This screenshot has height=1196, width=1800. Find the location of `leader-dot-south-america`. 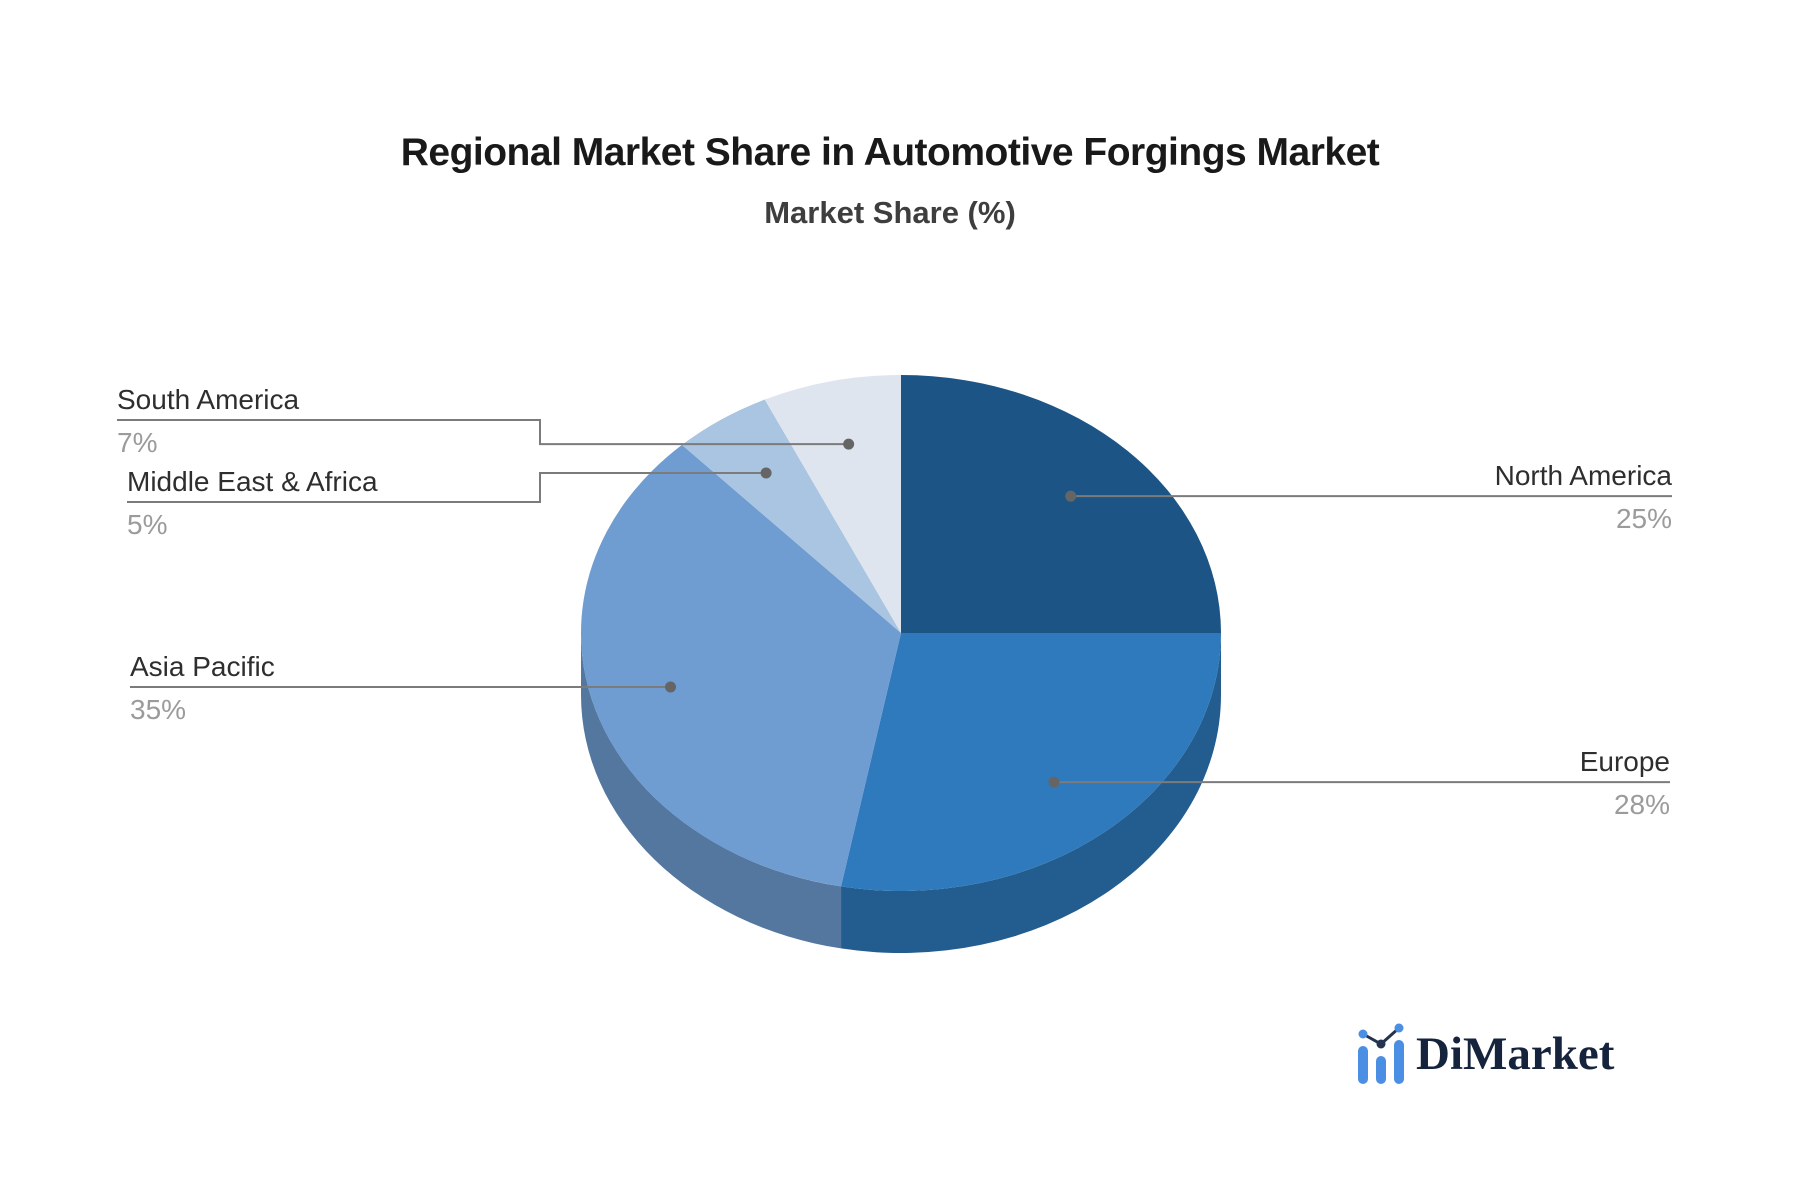

leader-dot-south-america is located at coordinates (849, 444).